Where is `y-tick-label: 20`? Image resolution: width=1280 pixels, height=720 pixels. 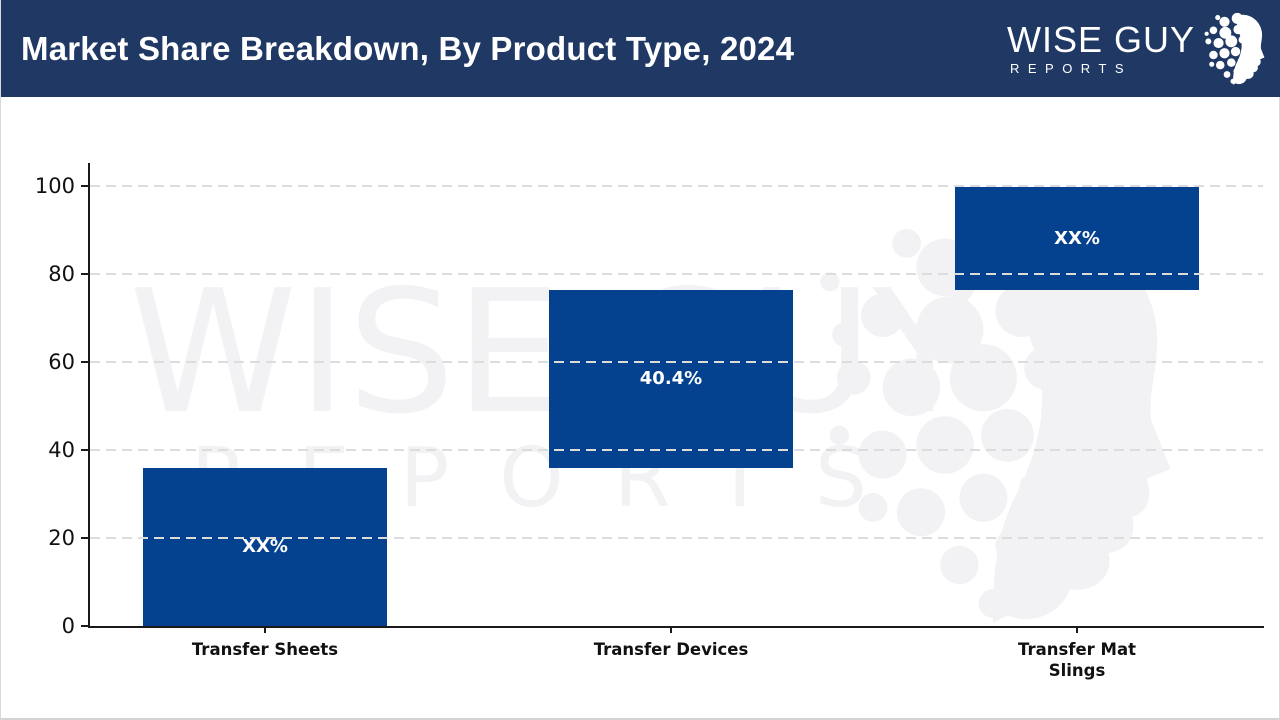 y-tick-label: 20 is located at coordinates (61, 538).